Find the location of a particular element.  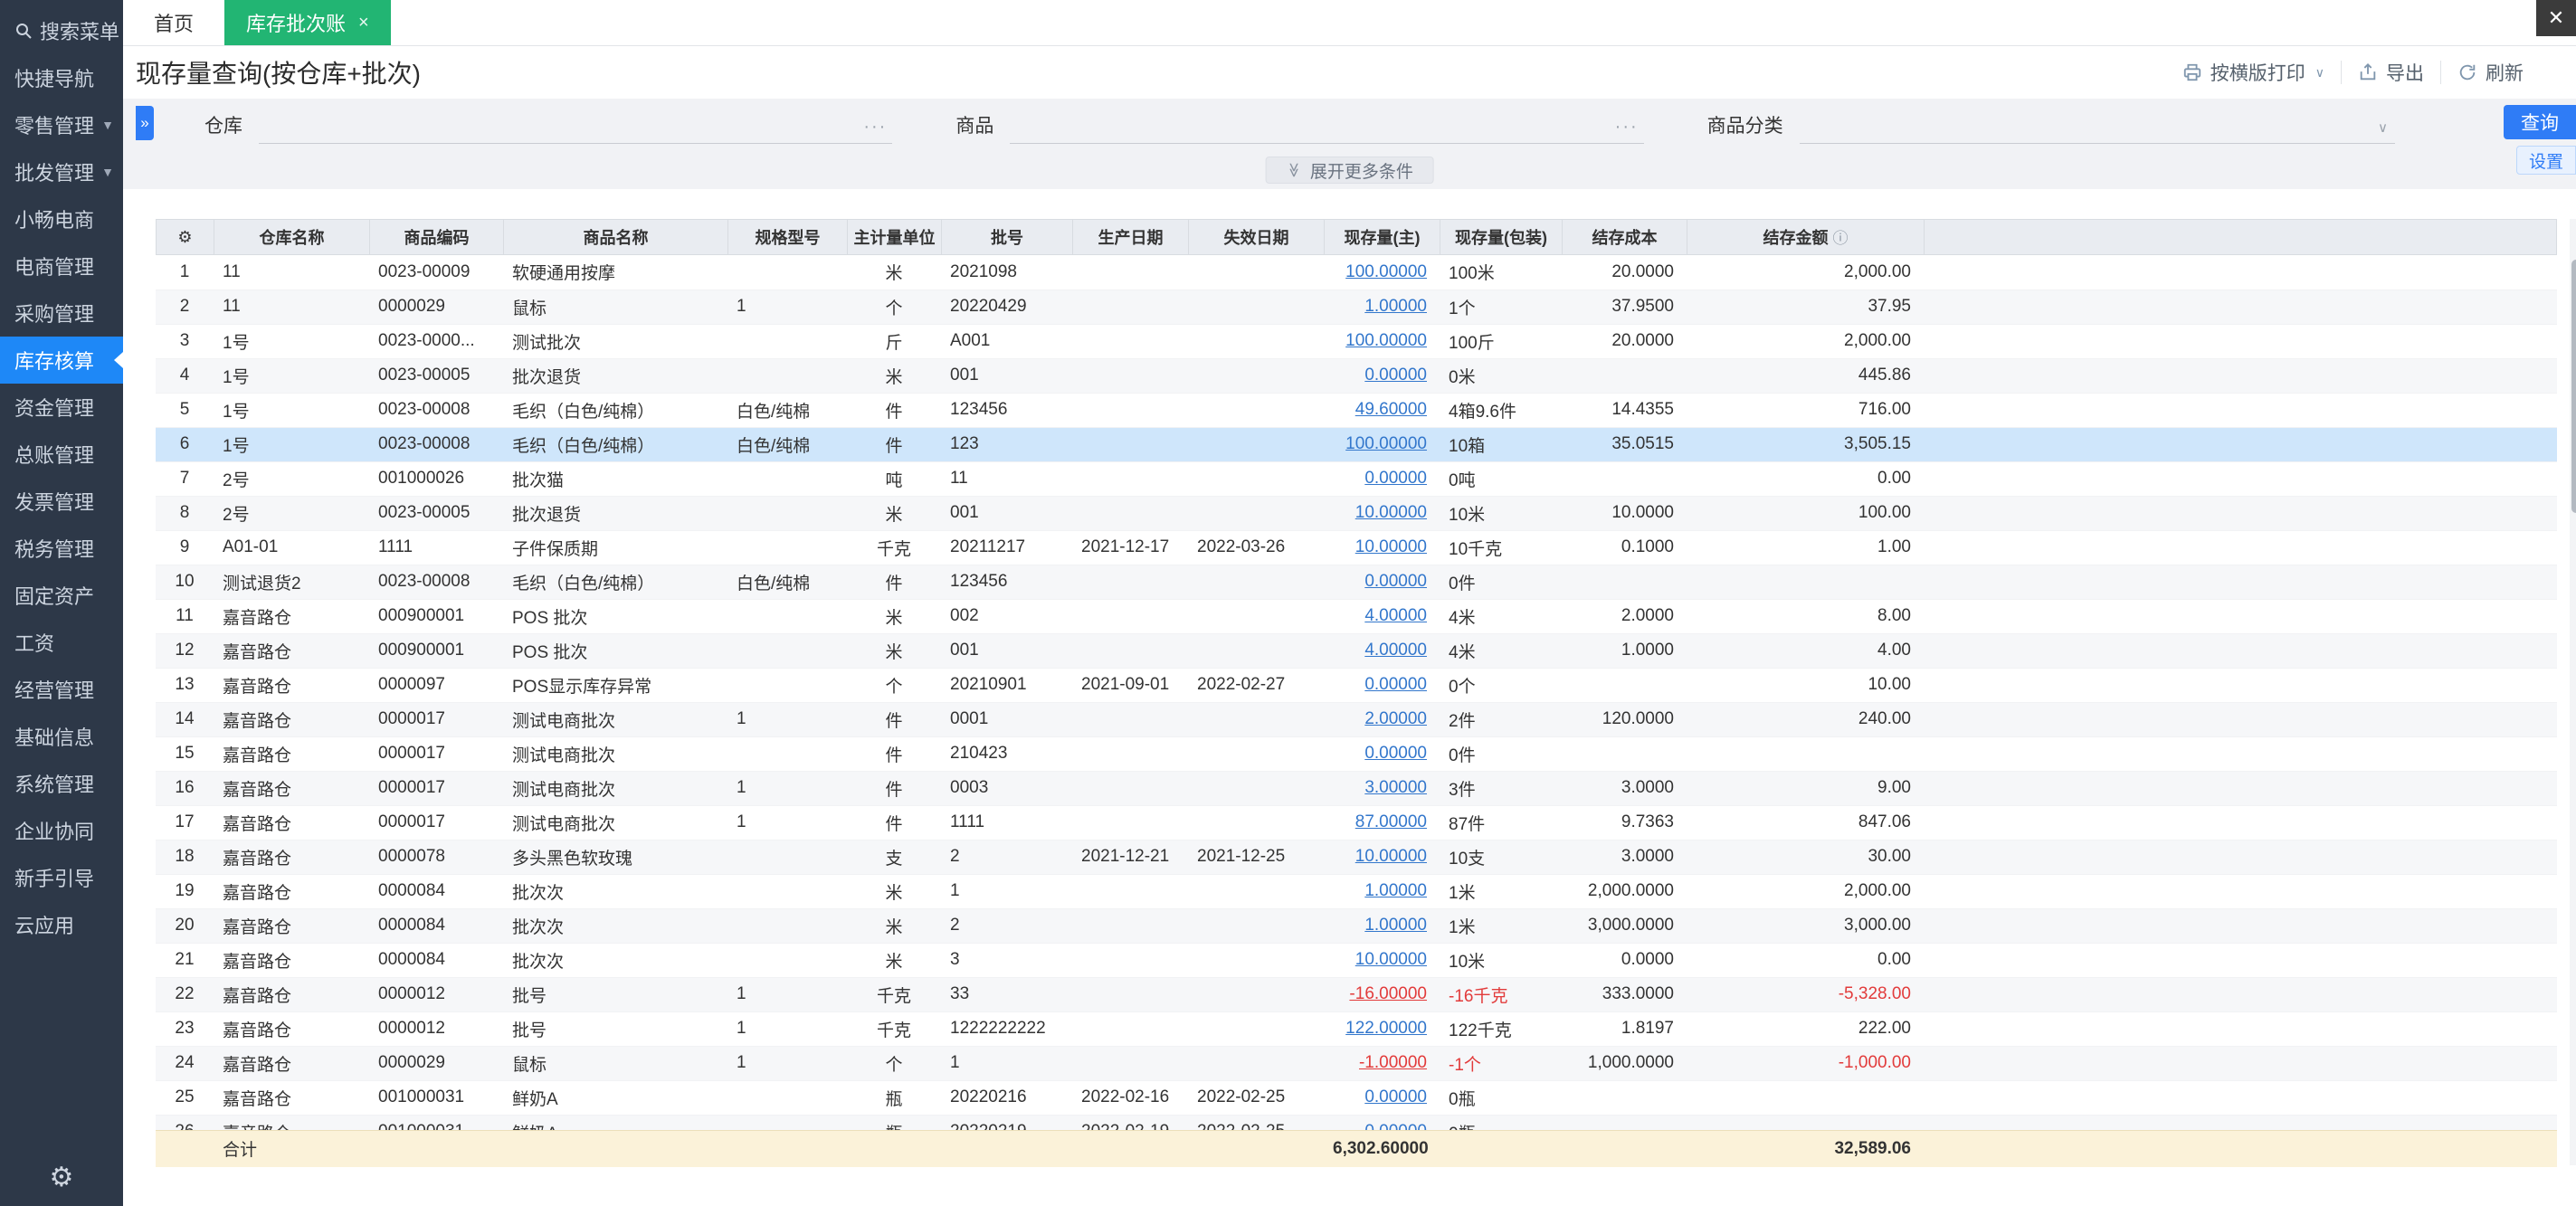

query-button: 查询 is located at coordinates (2540, 122).